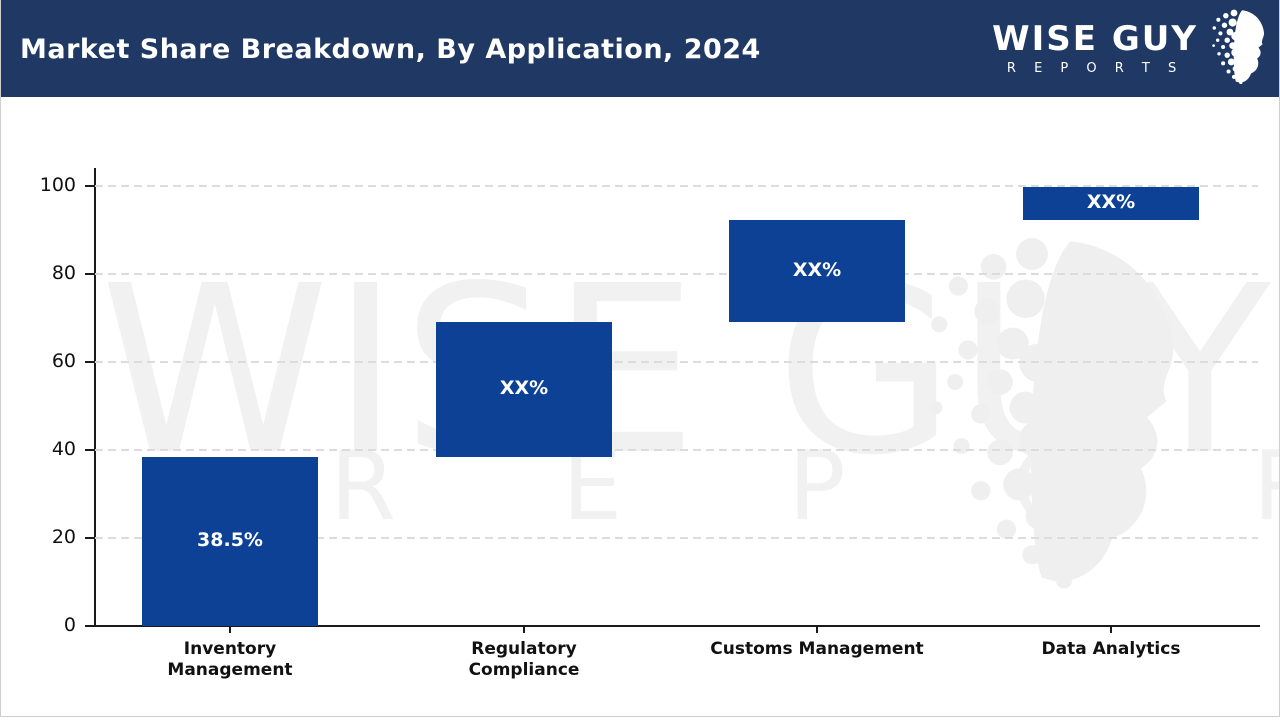 The image size is (1280, 720). I want to click on y-axis-line, so click(95, 397).